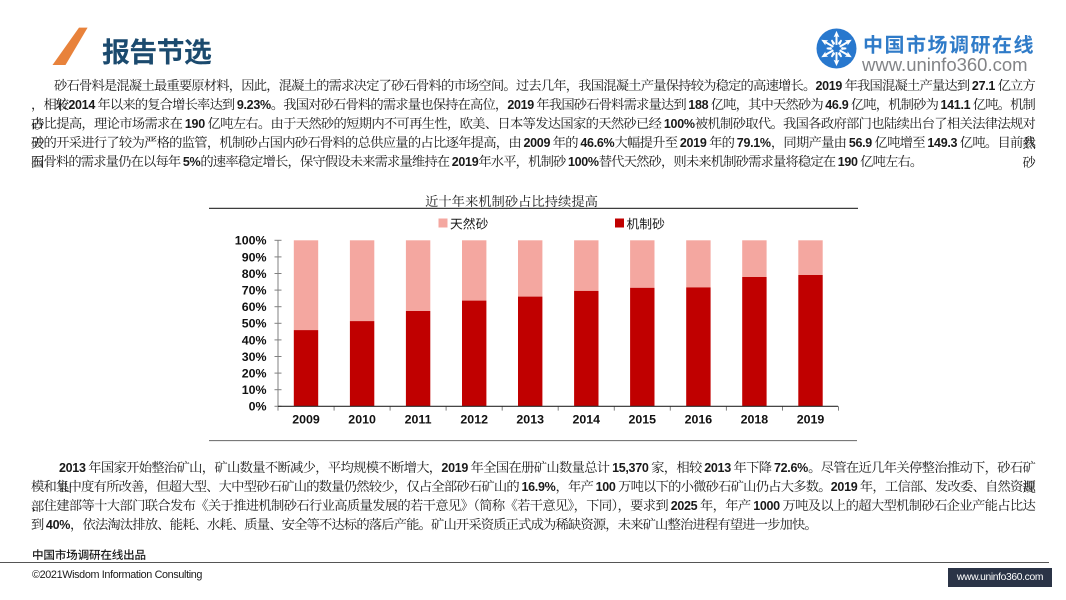 The height and width of the screenshot is (600, 1066). I want to click on svg-text: 机制砂, so click(646, 222).